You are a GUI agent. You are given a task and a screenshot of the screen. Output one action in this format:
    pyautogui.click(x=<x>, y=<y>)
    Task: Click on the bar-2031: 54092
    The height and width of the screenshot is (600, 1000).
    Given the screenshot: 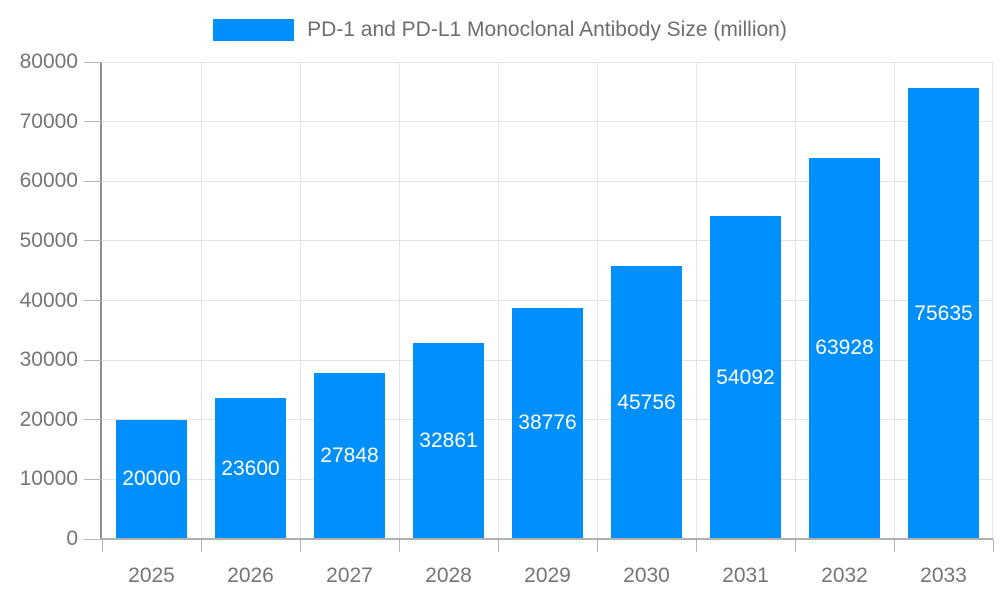 What is the action you would take?
    pyautogui.click(x=745, y=377)
    